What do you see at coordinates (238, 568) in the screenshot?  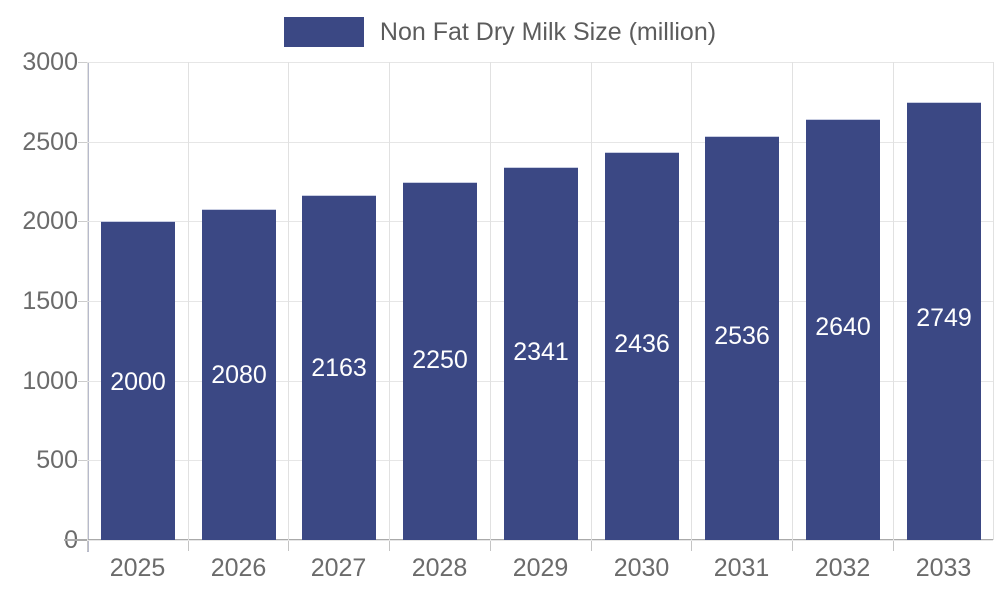 I see `x-axis-tick-label: 2026` at bounding box center [238, 568].